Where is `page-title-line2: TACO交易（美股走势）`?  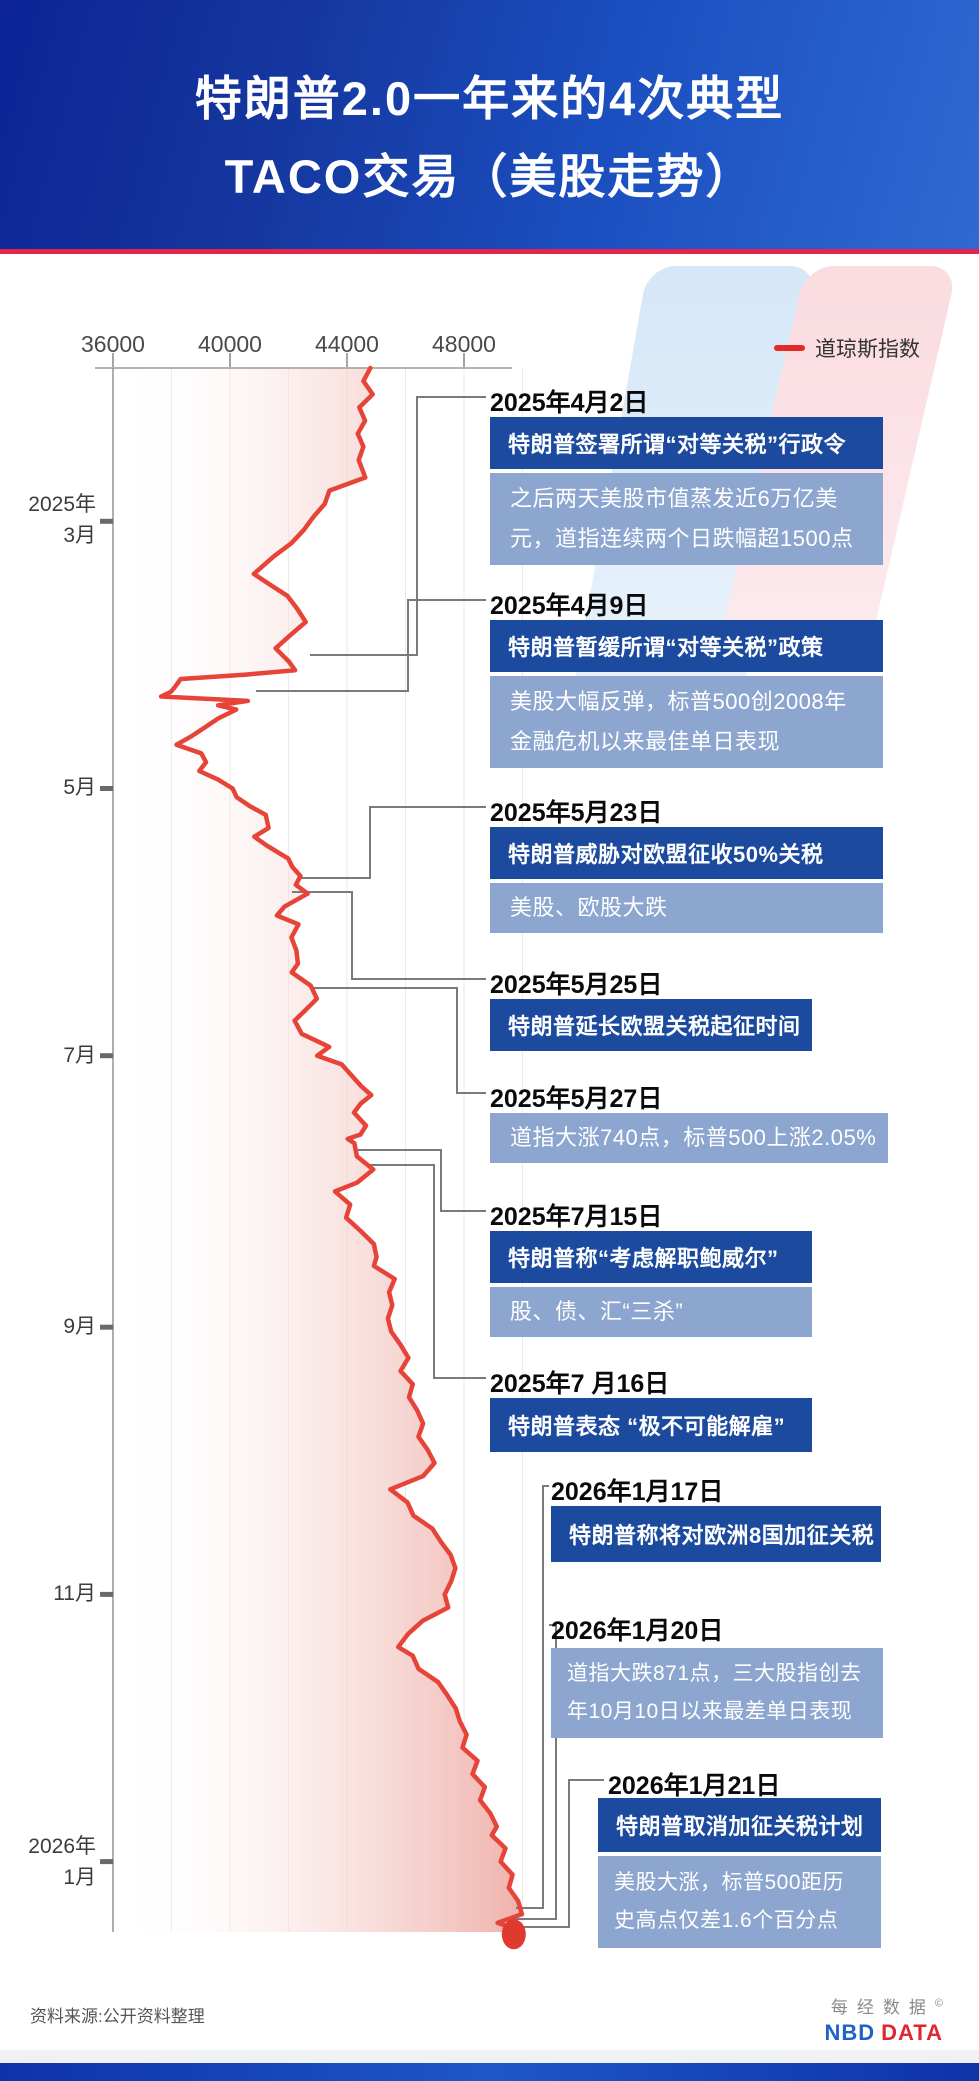
page-title-line2: TACO交易（美股走势） is located at coordinates (489, 176).